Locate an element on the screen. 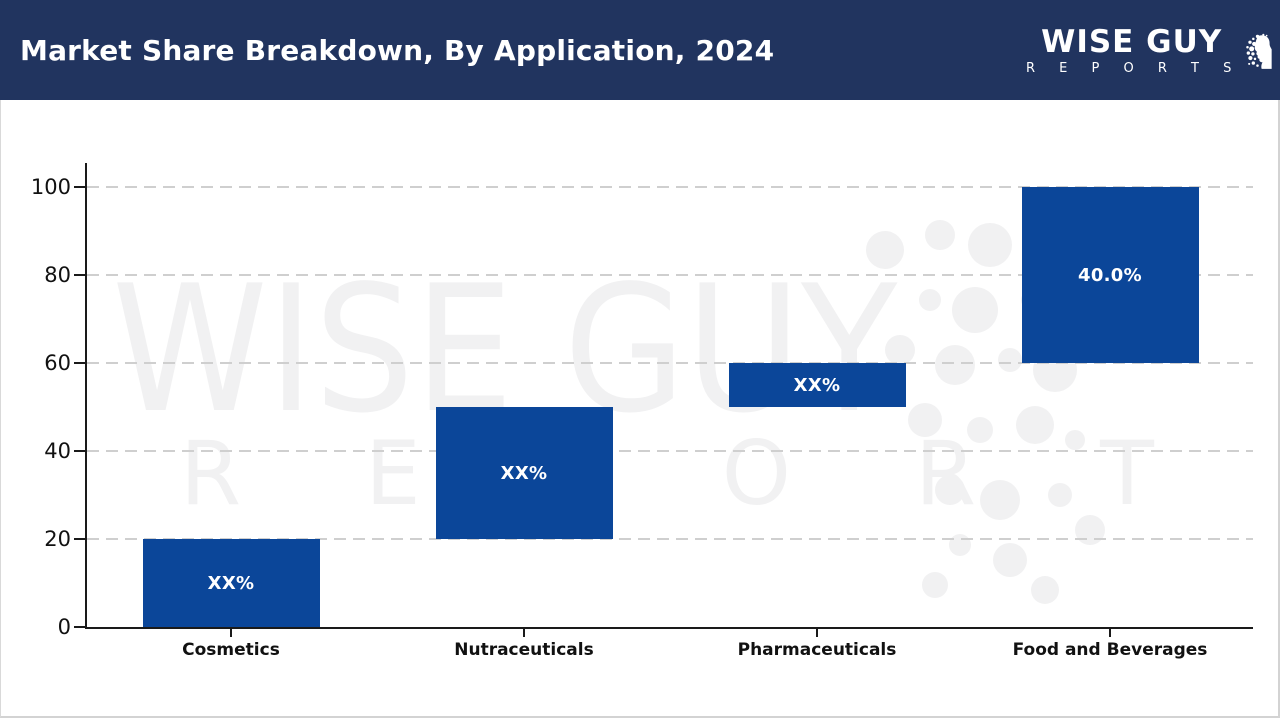 Image resolution: width=1280 pixels, height=720 pixels. y-tick-label-80: 80 is located at coordinates (57, 275).